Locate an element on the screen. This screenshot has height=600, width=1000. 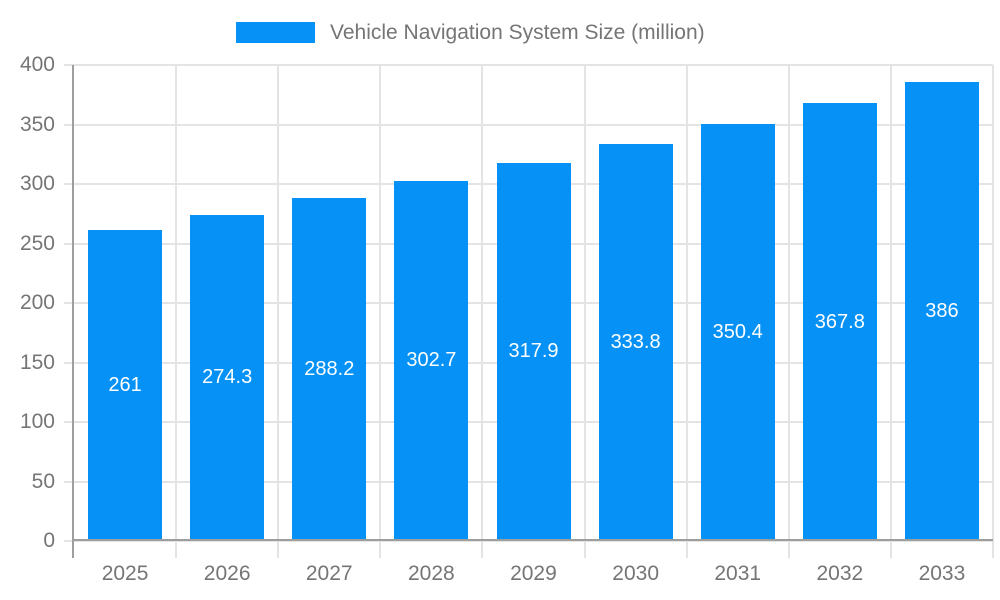
bar: 288.2 is located at coordinates (329, 369).